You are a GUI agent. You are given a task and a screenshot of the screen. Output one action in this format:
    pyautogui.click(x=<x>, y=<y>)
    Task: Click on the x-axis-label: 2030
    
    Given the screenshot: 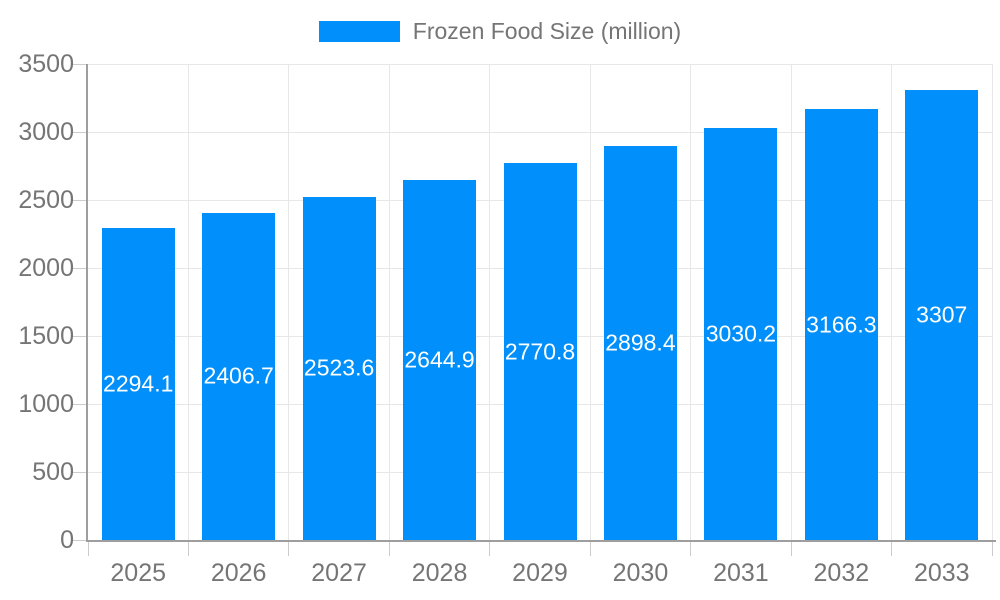 What is the action you would take?
    pyautogui.click(x=640, y=573)
    